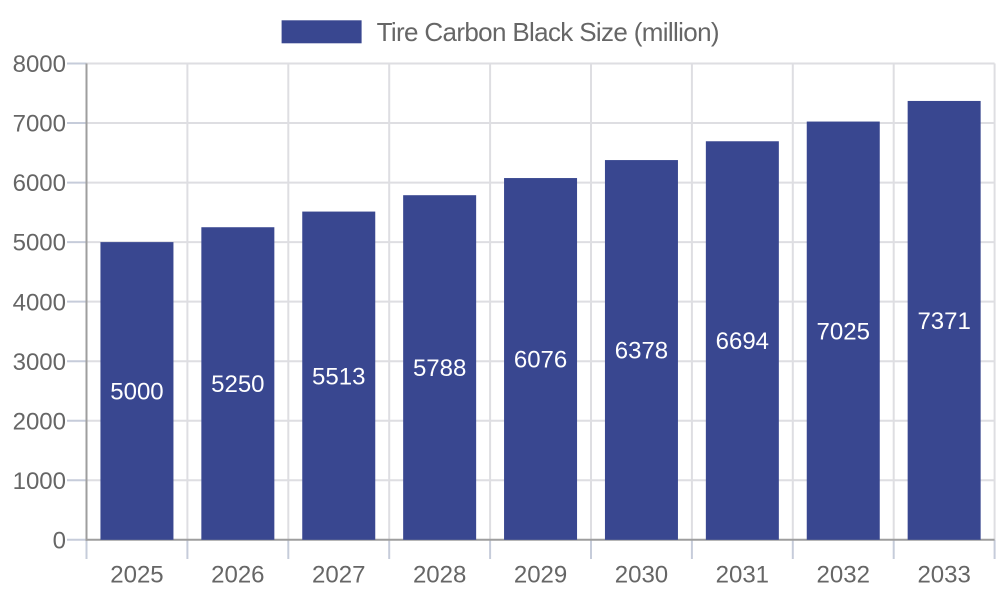 This screenshot has height=600, width=1000. I want to click on svg-text: 7025, so click(843, 331).